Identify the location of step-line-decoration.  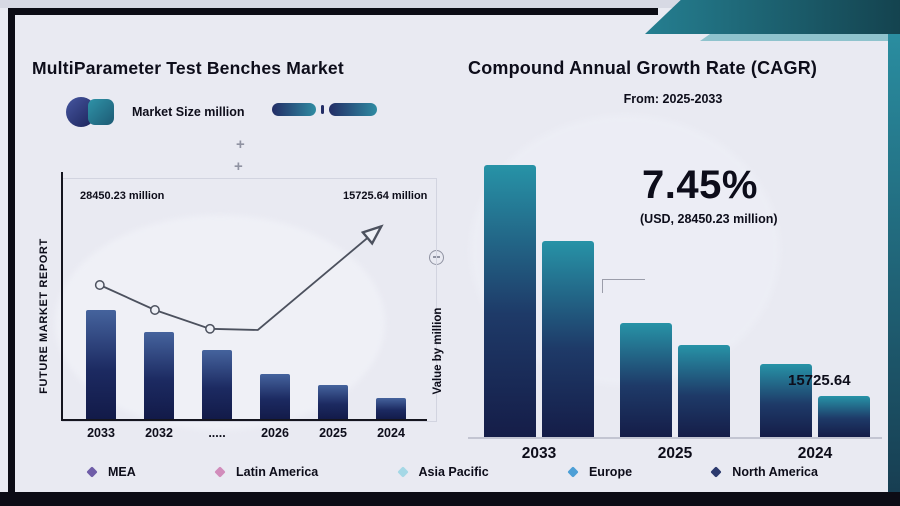
(623, 286).